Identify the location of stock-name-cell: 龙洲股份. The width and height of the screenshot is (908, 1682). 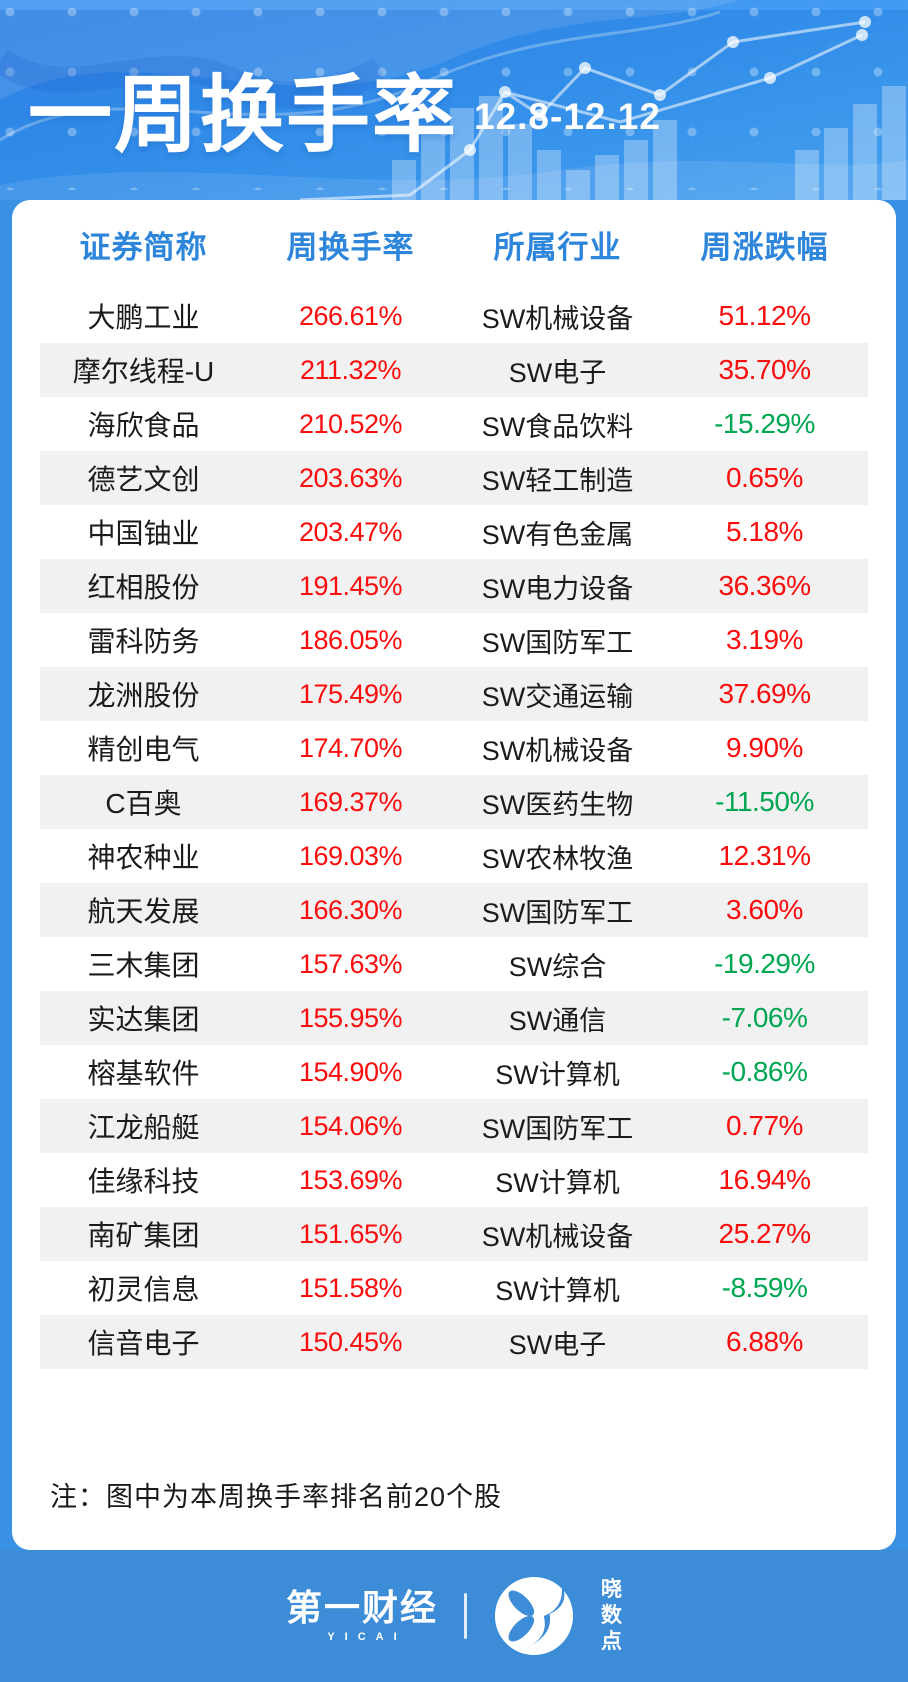
(143, 695).